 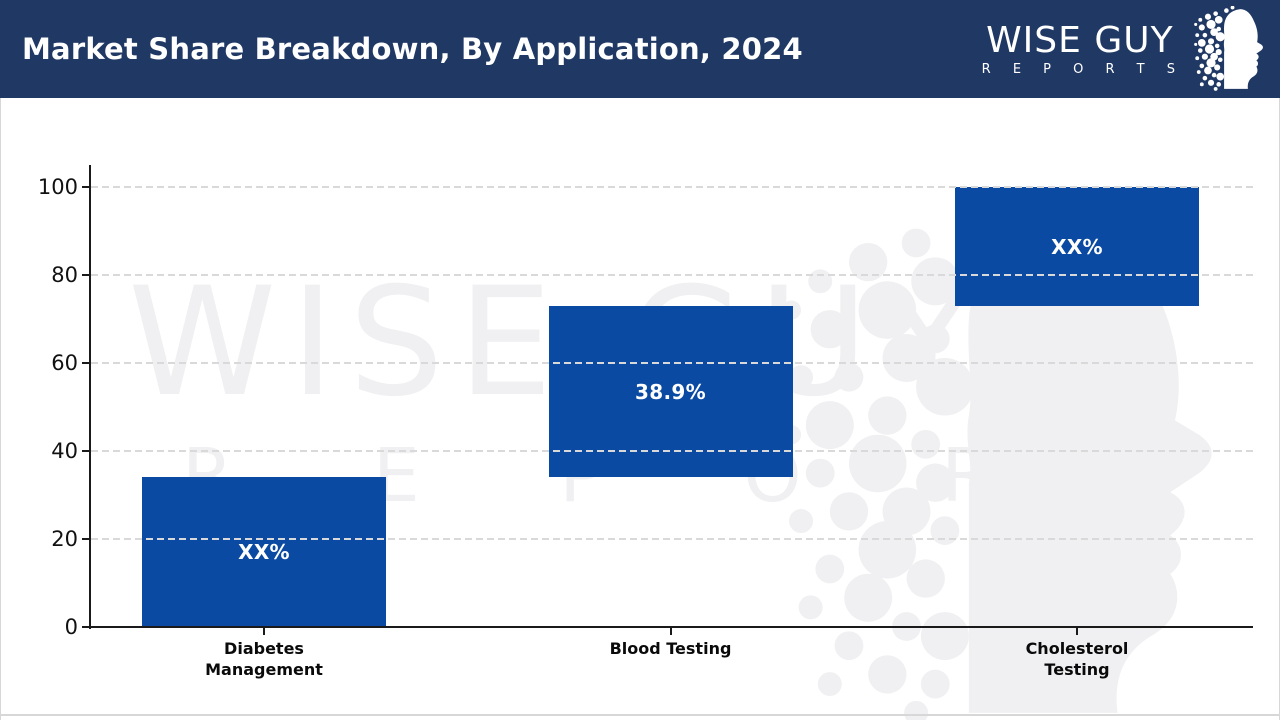 I want to click on brand-logo-text: WISE GUY R E P O R T S, so click(x=1080, y=48).